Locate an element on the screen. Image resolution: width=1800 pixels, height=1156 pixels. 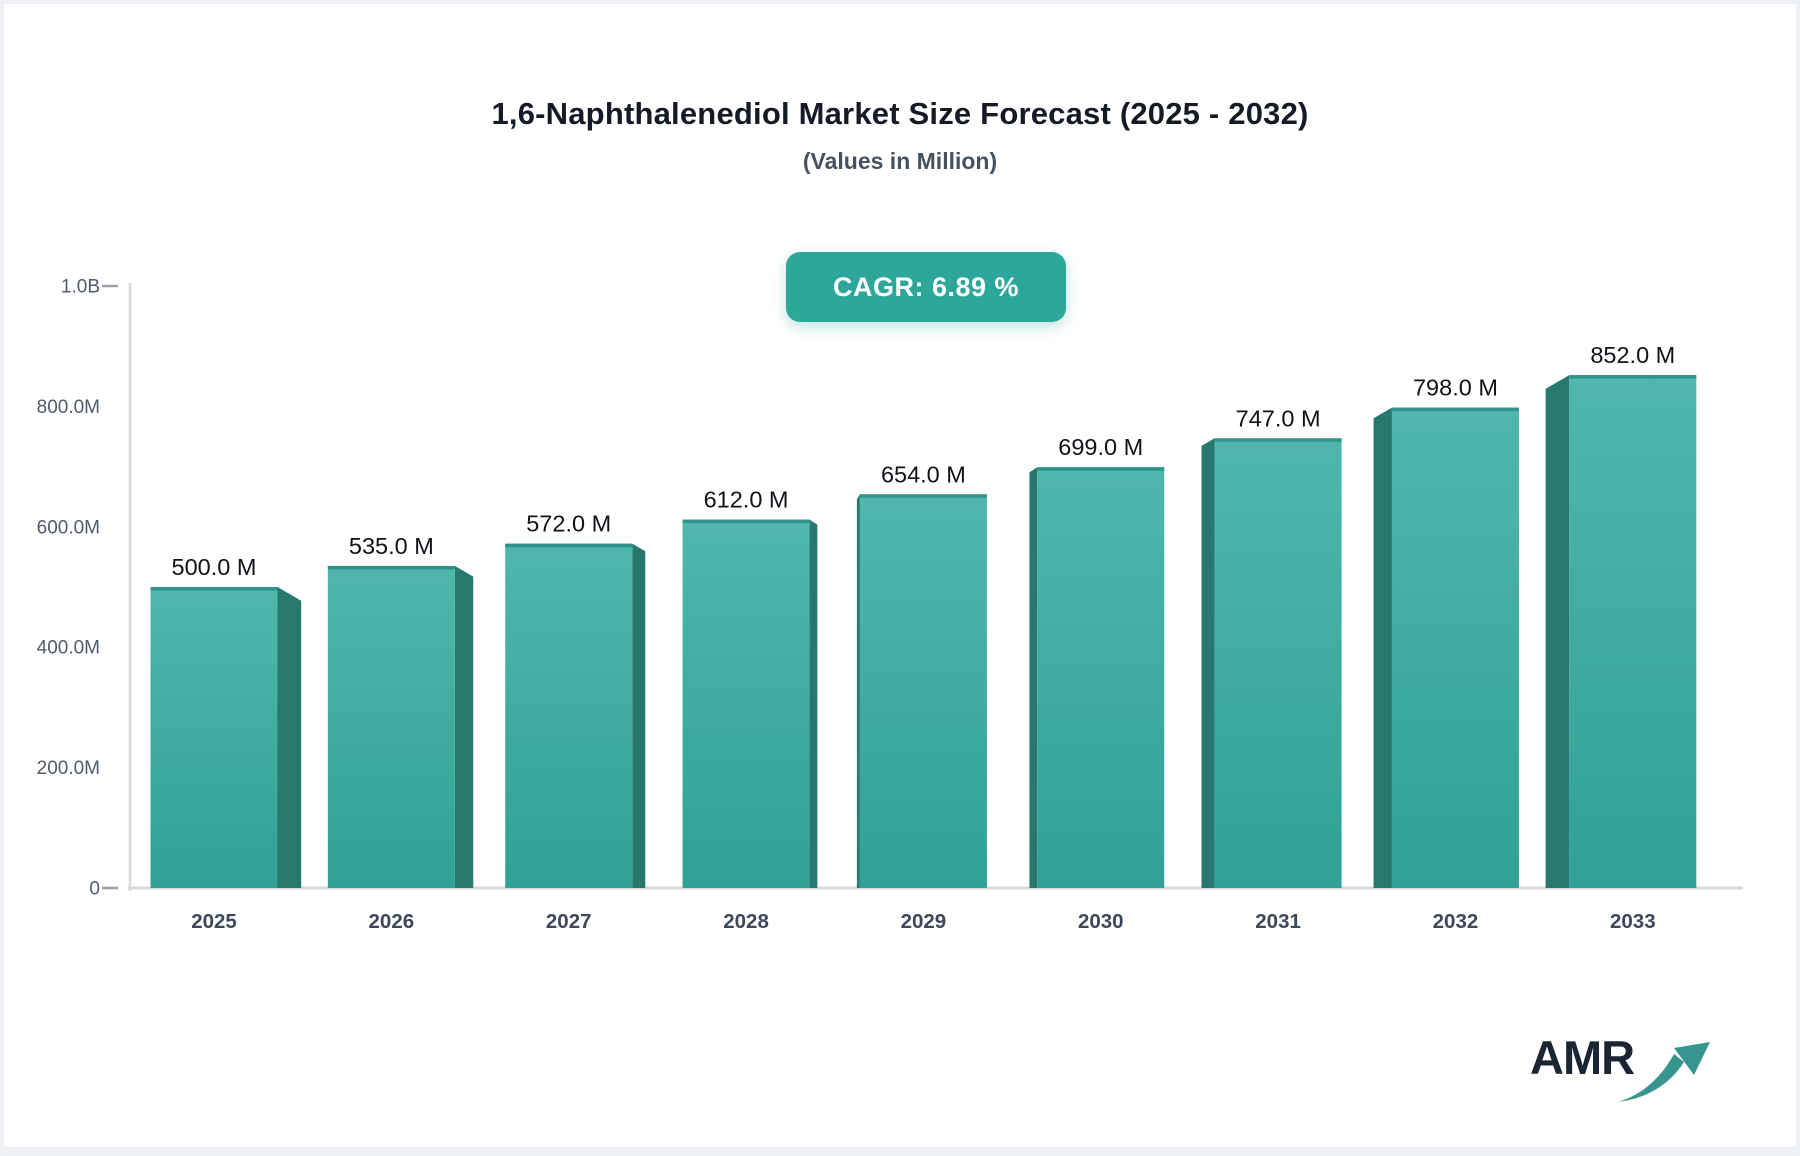
cagr-badge-label: CAGR: 6.89 % is located at coordinates (926, 286).